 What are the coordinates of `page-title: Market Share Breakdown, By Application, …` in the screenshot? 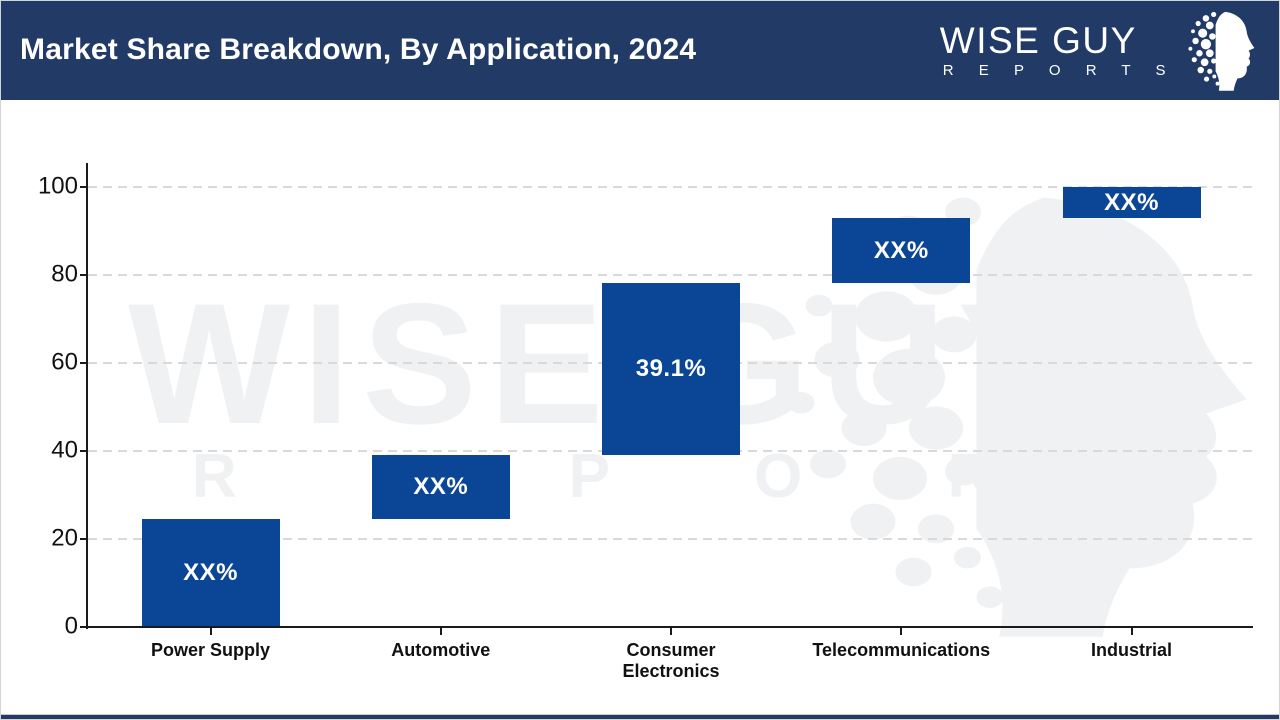 It's located at (358, 49).